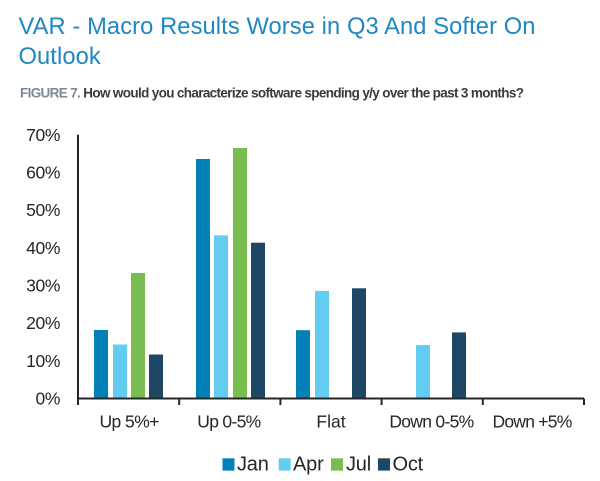 Image resolution: width=600 pixels, height=481 pixels. What do you see at coordinates (531, 422) in the screenshot?
I see `svg-text: Down +5%` at bounding box center [531, 422].